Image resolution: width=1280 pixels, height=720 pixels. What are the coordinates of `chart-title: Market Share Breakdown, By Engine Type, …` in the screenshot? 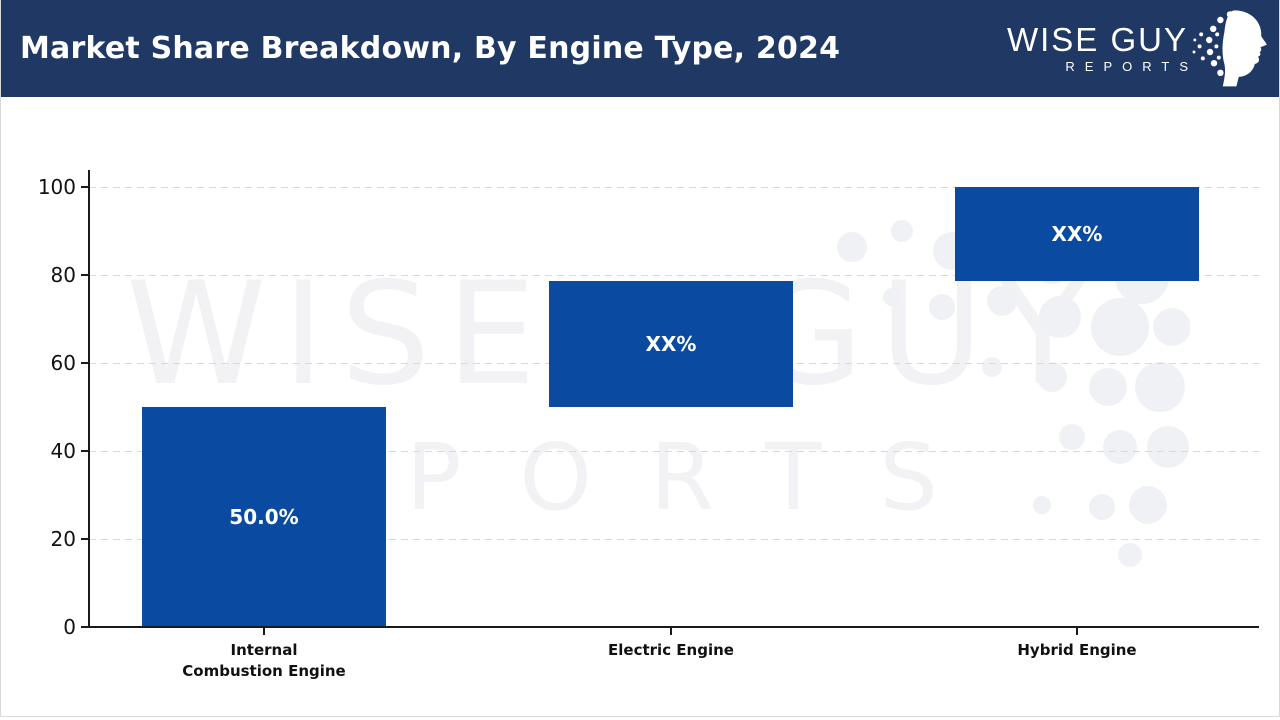 It's located at (430, 48).